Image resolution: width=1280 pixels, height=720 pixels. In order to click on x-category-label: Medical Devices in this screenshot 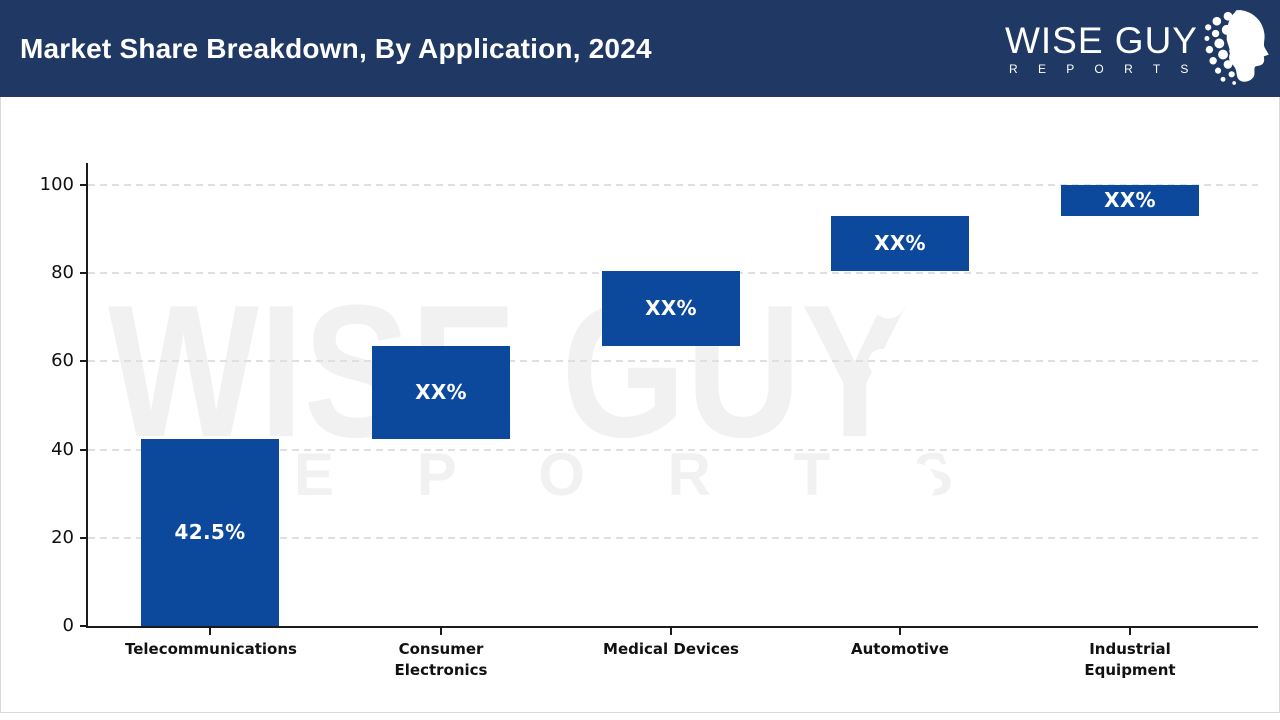, I will do `click(671, 649)`.